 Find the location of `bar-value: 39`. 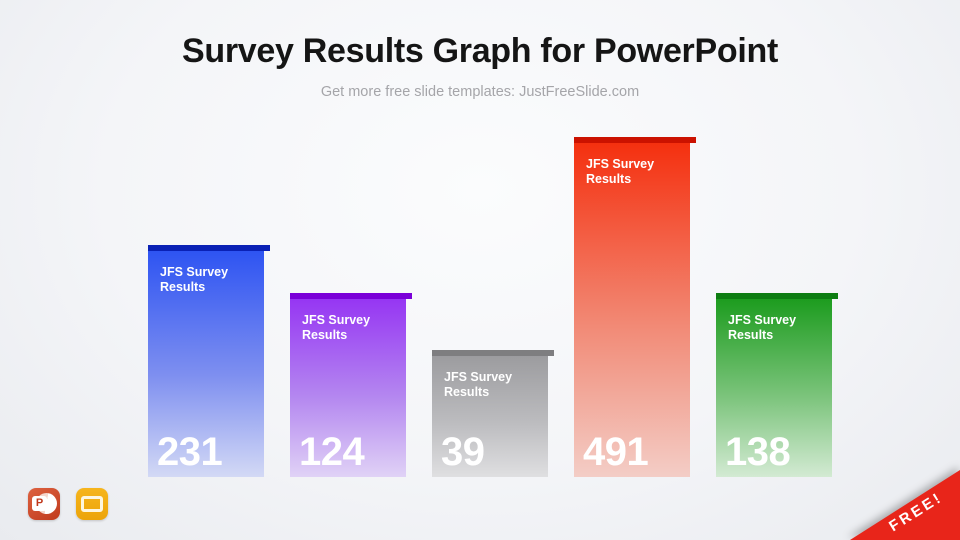

bar-value: 39 is located at coordinates (463, 452).